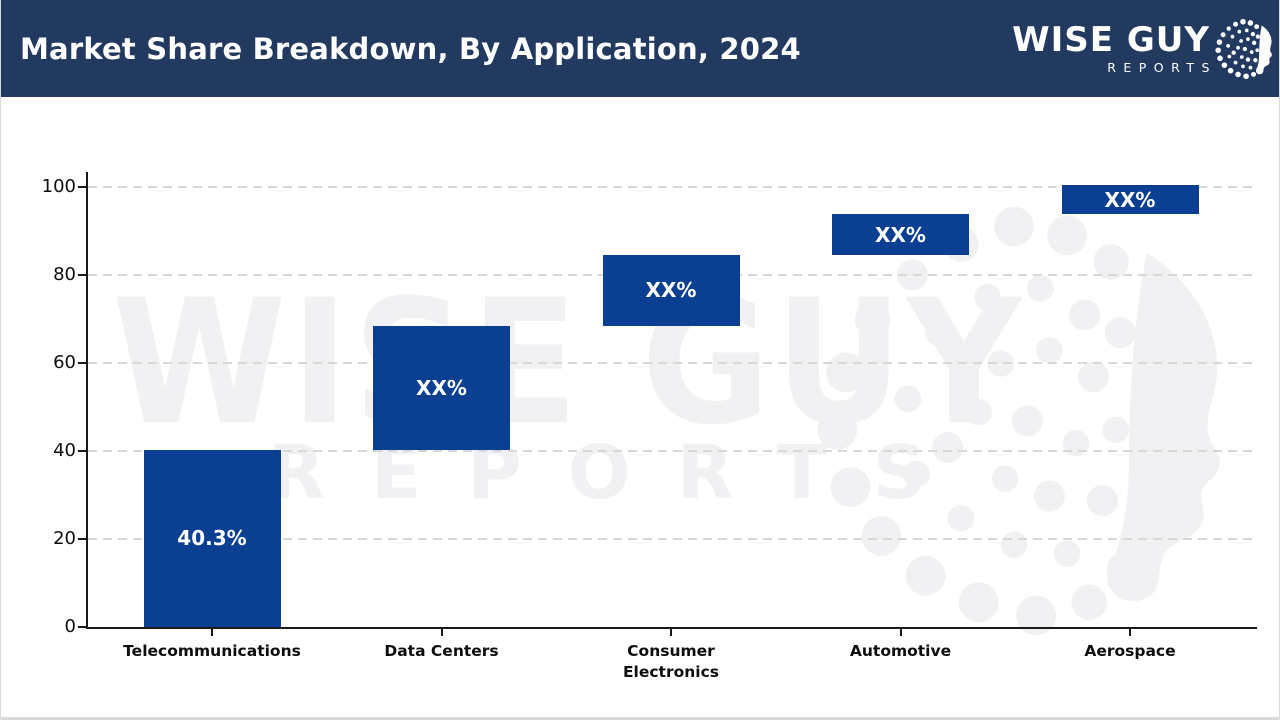  I want to click on x-axis-line, so click(671, 628).